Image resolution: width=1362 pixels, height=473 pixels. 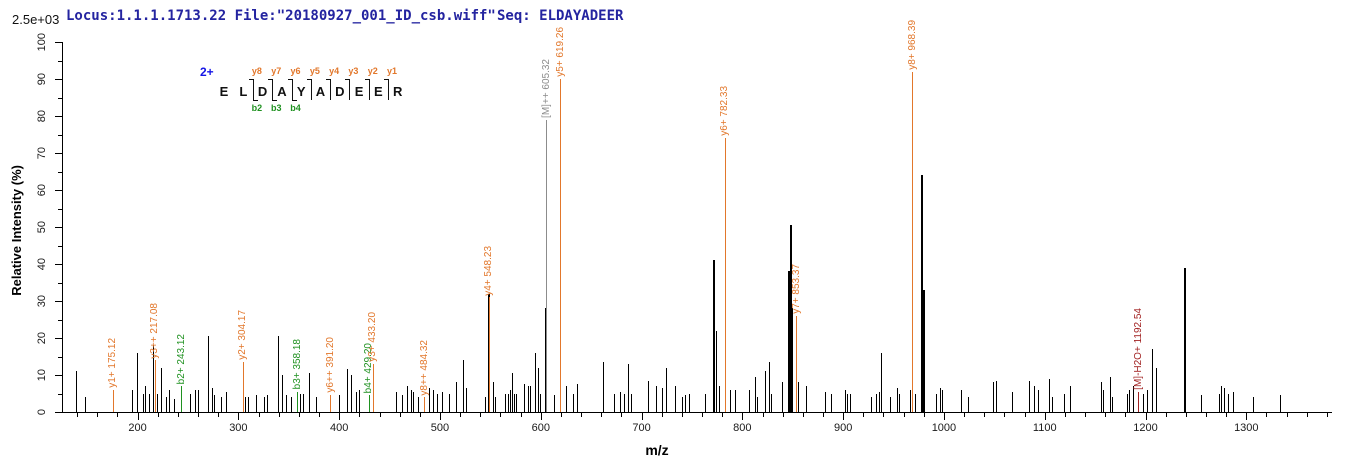 I want to click on precursor-charge-label: 2+, so click(x=207, y=72).